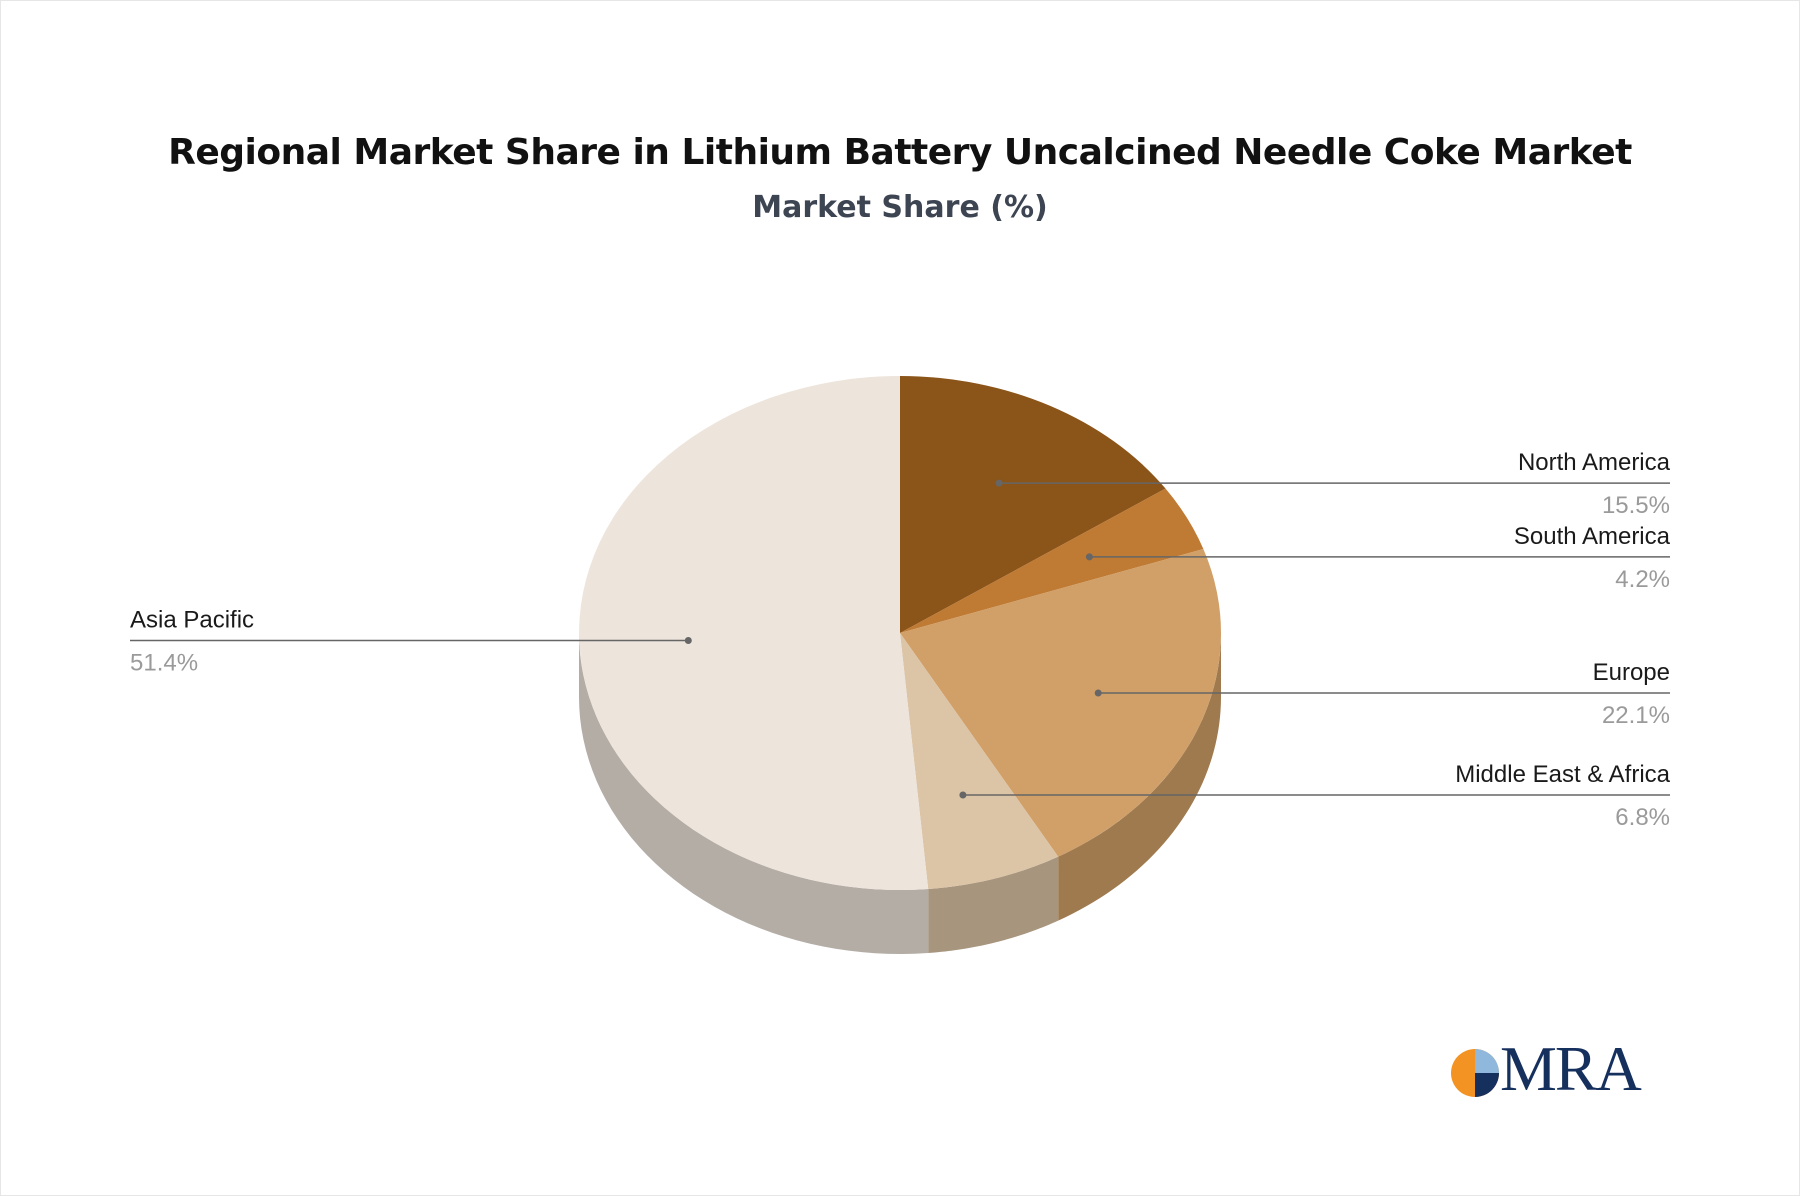  Describe the element at coordinates (1631, 672) in the screenshot. I see `slice-label-europe: Europe` at that location.